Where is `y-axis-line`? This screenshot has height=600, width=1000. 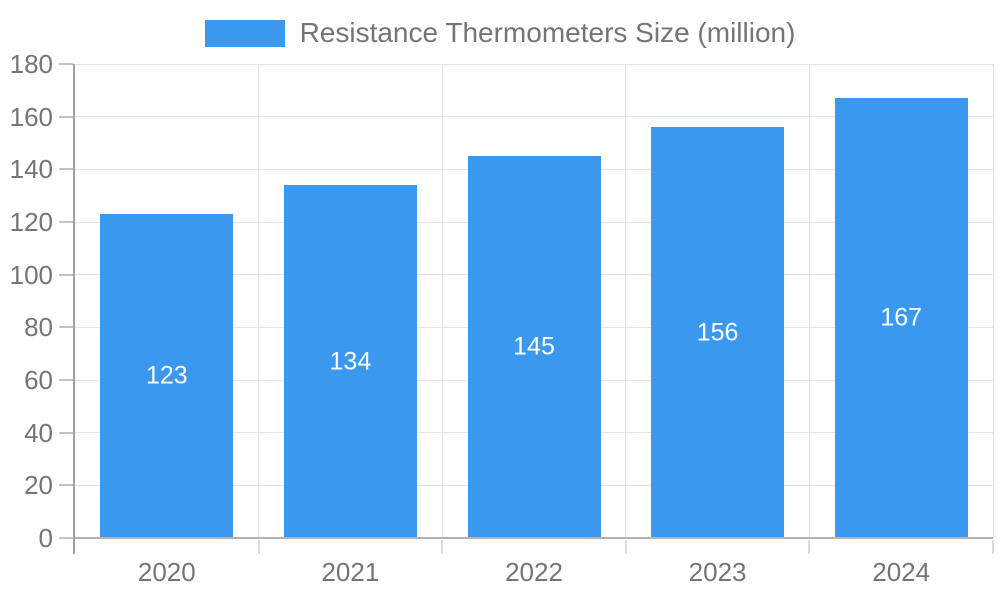 y-axis-line is located at coordinates (74, 309).